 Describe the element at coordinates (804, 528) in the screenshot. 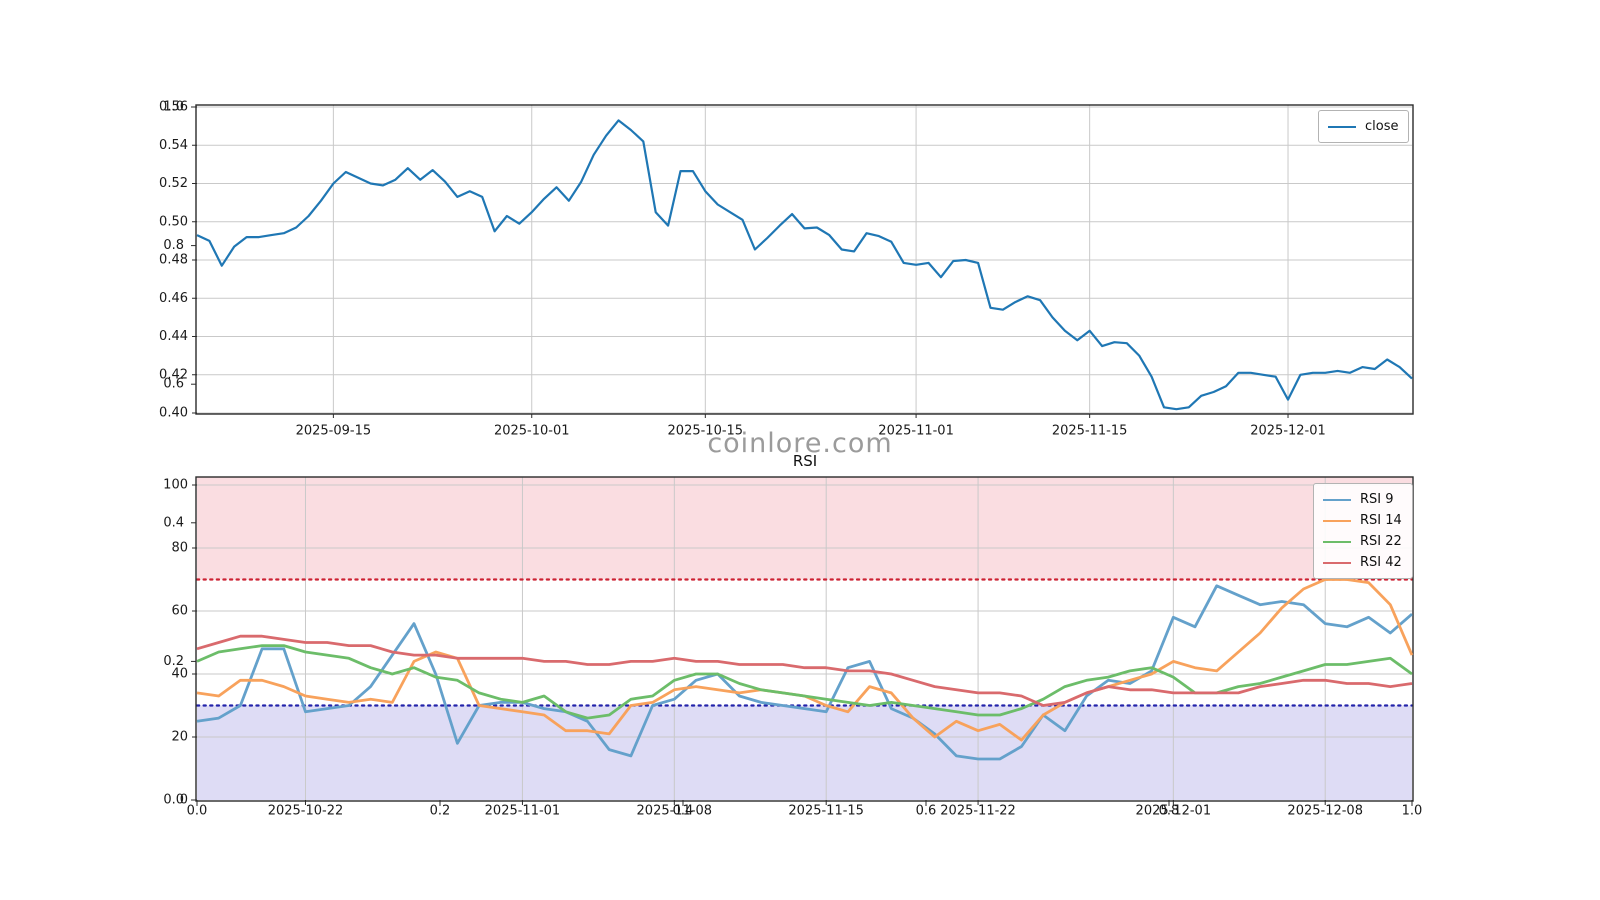

I see `overbought-band` at that location.